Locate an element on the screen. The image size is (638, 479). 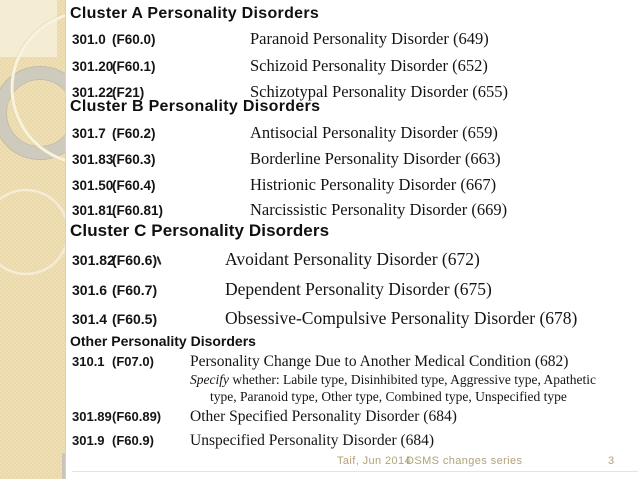
disorder-name: Unspecified Personality Disorder (684) is located at coordinates (312, 440).